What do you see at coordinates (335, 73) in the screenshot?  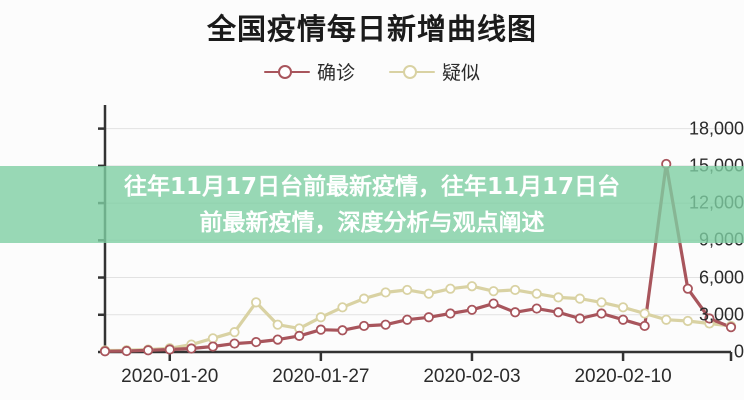 I see `legend-label-confirmed: 确诊` at bounding box center [335, 73].